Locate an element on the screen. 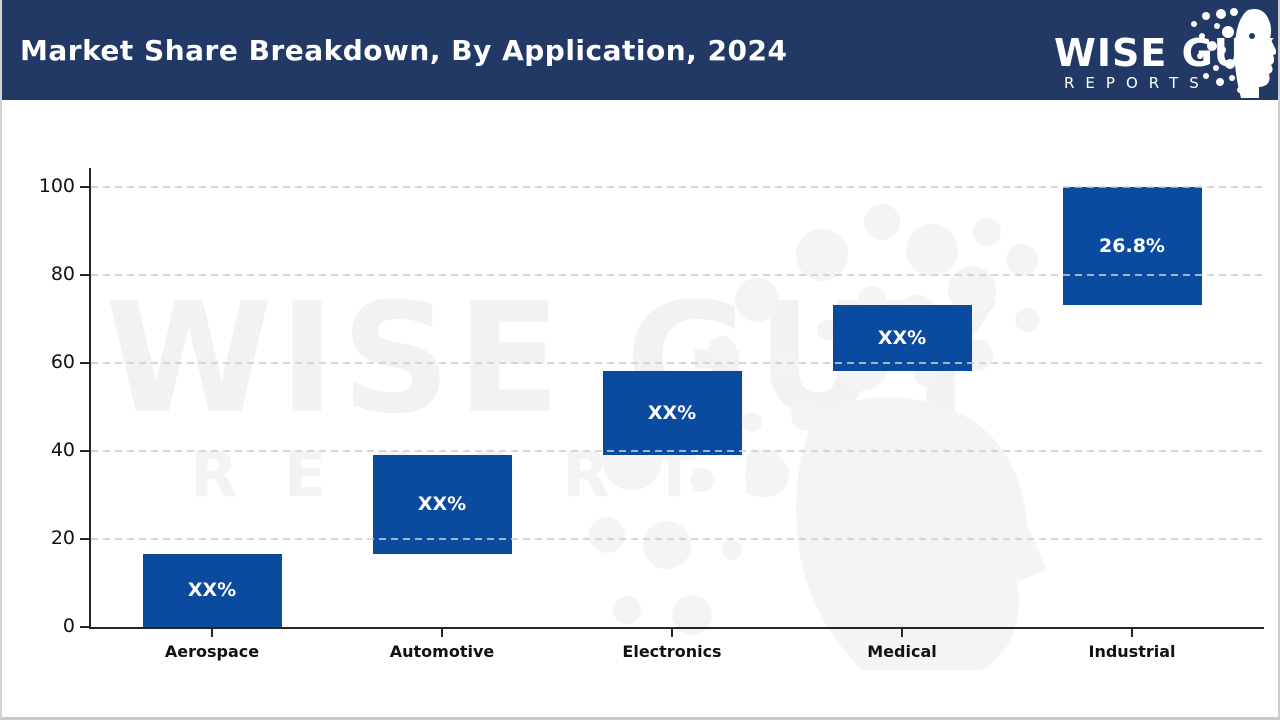  bar-industrial: 26.8% is located at coordinates (1132, 246).